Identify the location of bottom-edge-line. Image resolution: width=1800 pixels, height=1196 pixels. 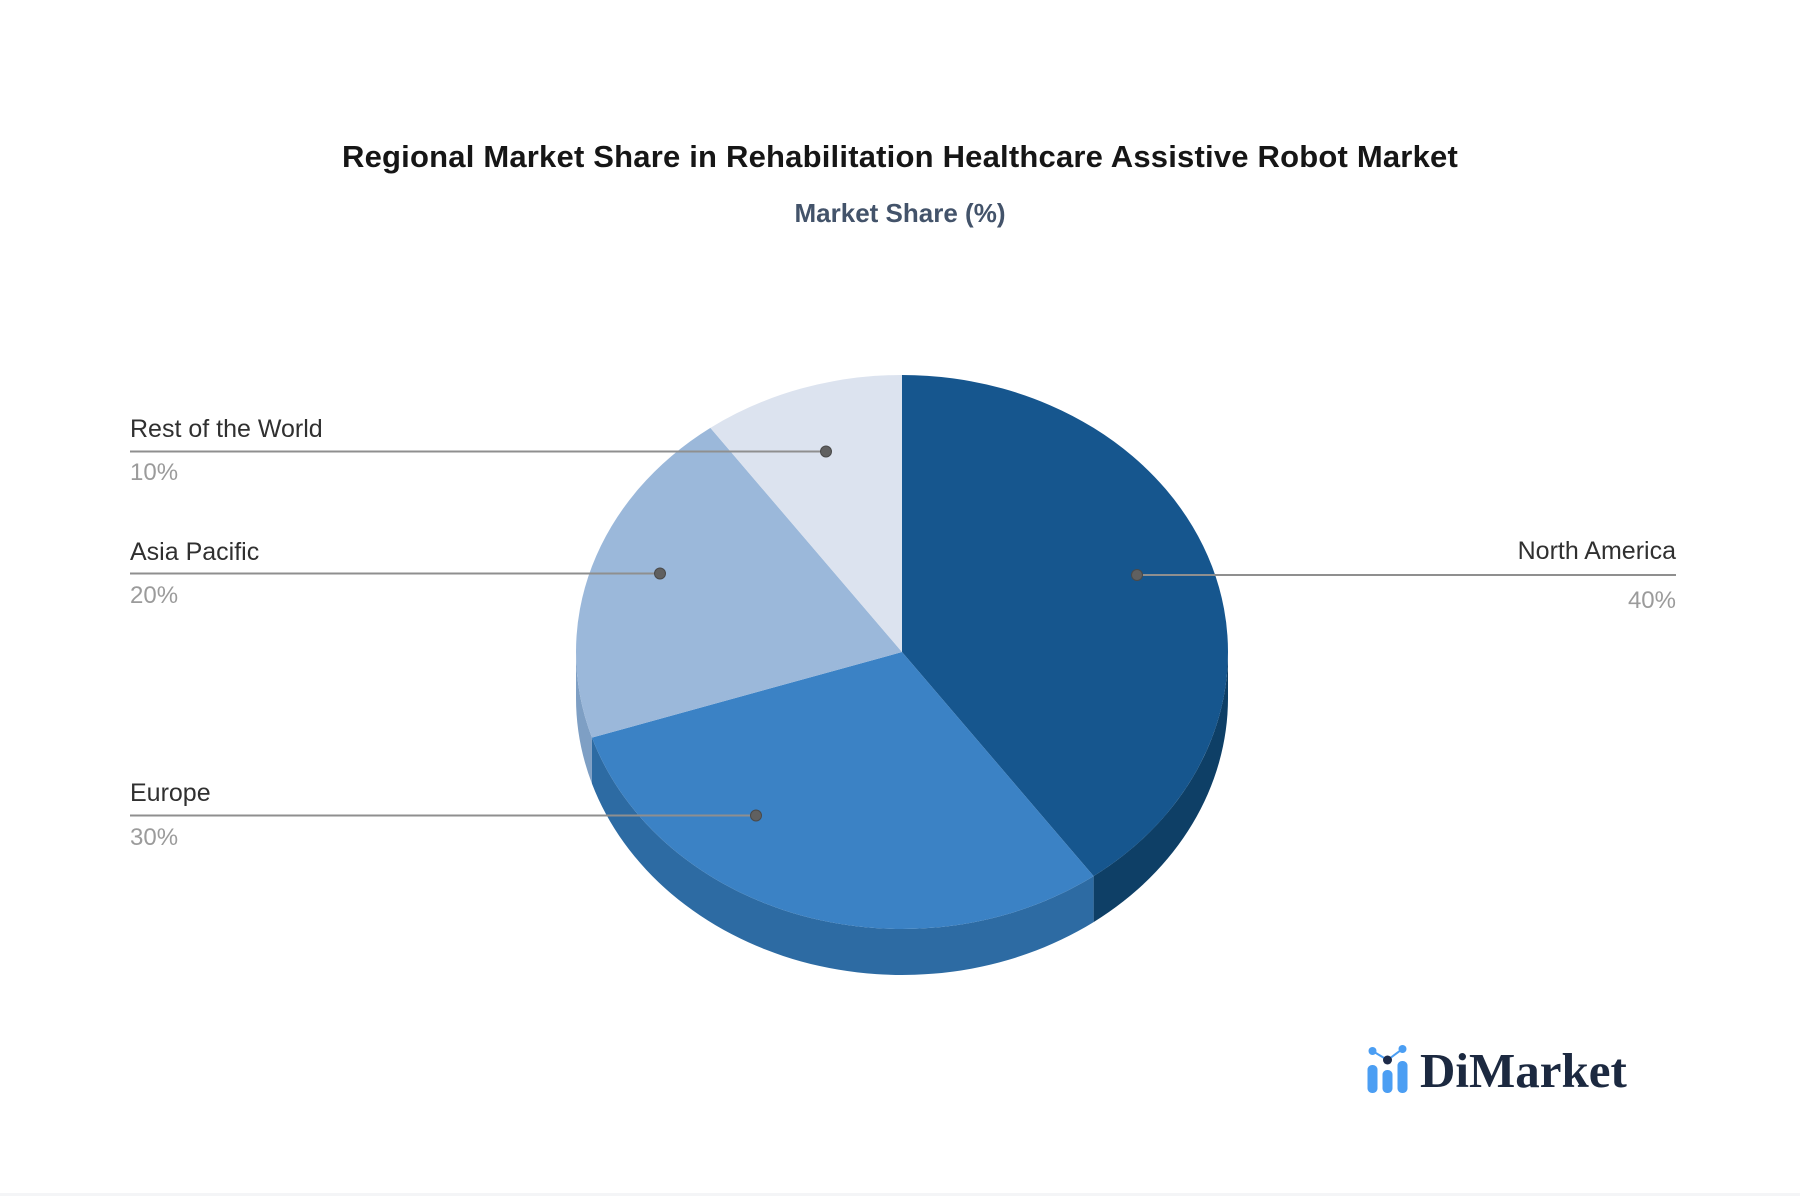
(900, 1194).